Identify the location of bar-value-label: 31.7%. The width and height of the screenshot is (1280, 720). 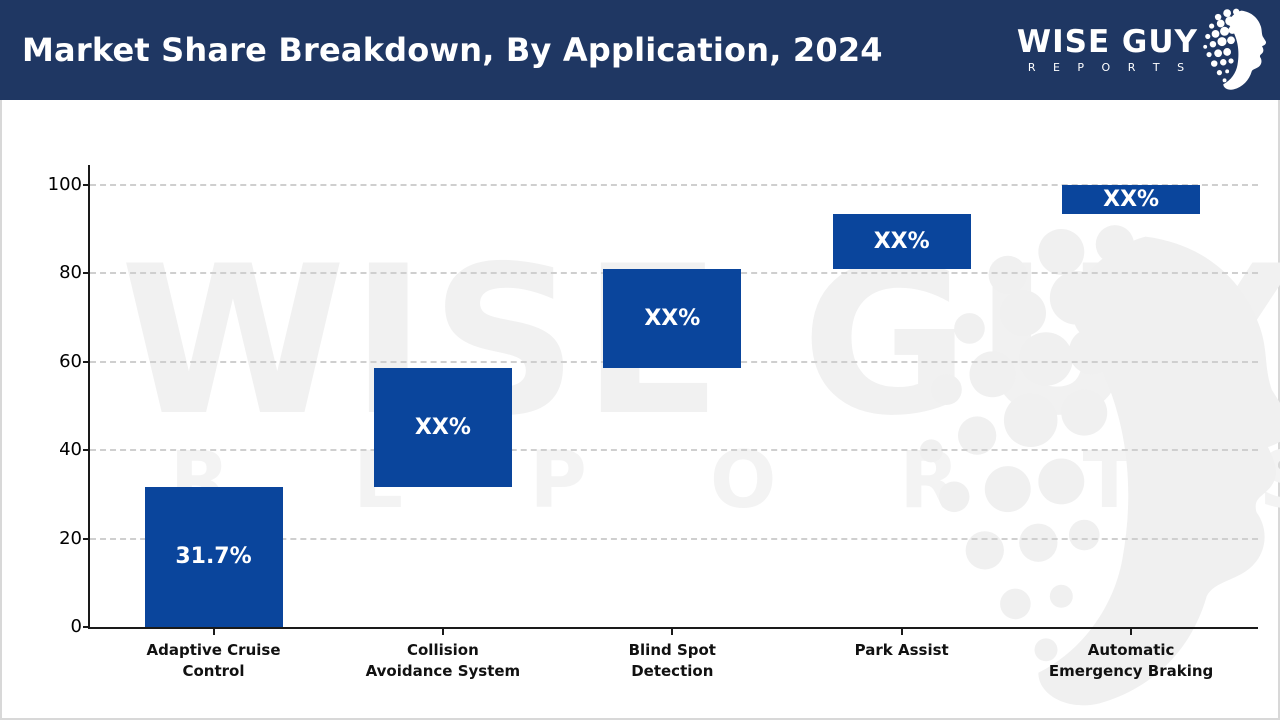
(213, 557).